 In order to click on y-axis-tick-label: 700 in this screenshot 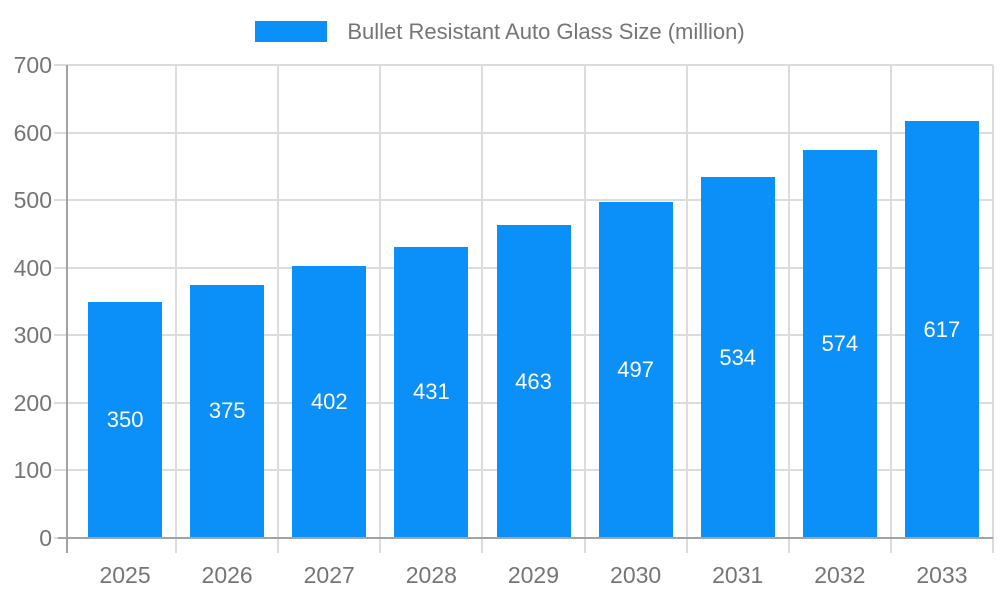, I will do `click(32, 65)`.